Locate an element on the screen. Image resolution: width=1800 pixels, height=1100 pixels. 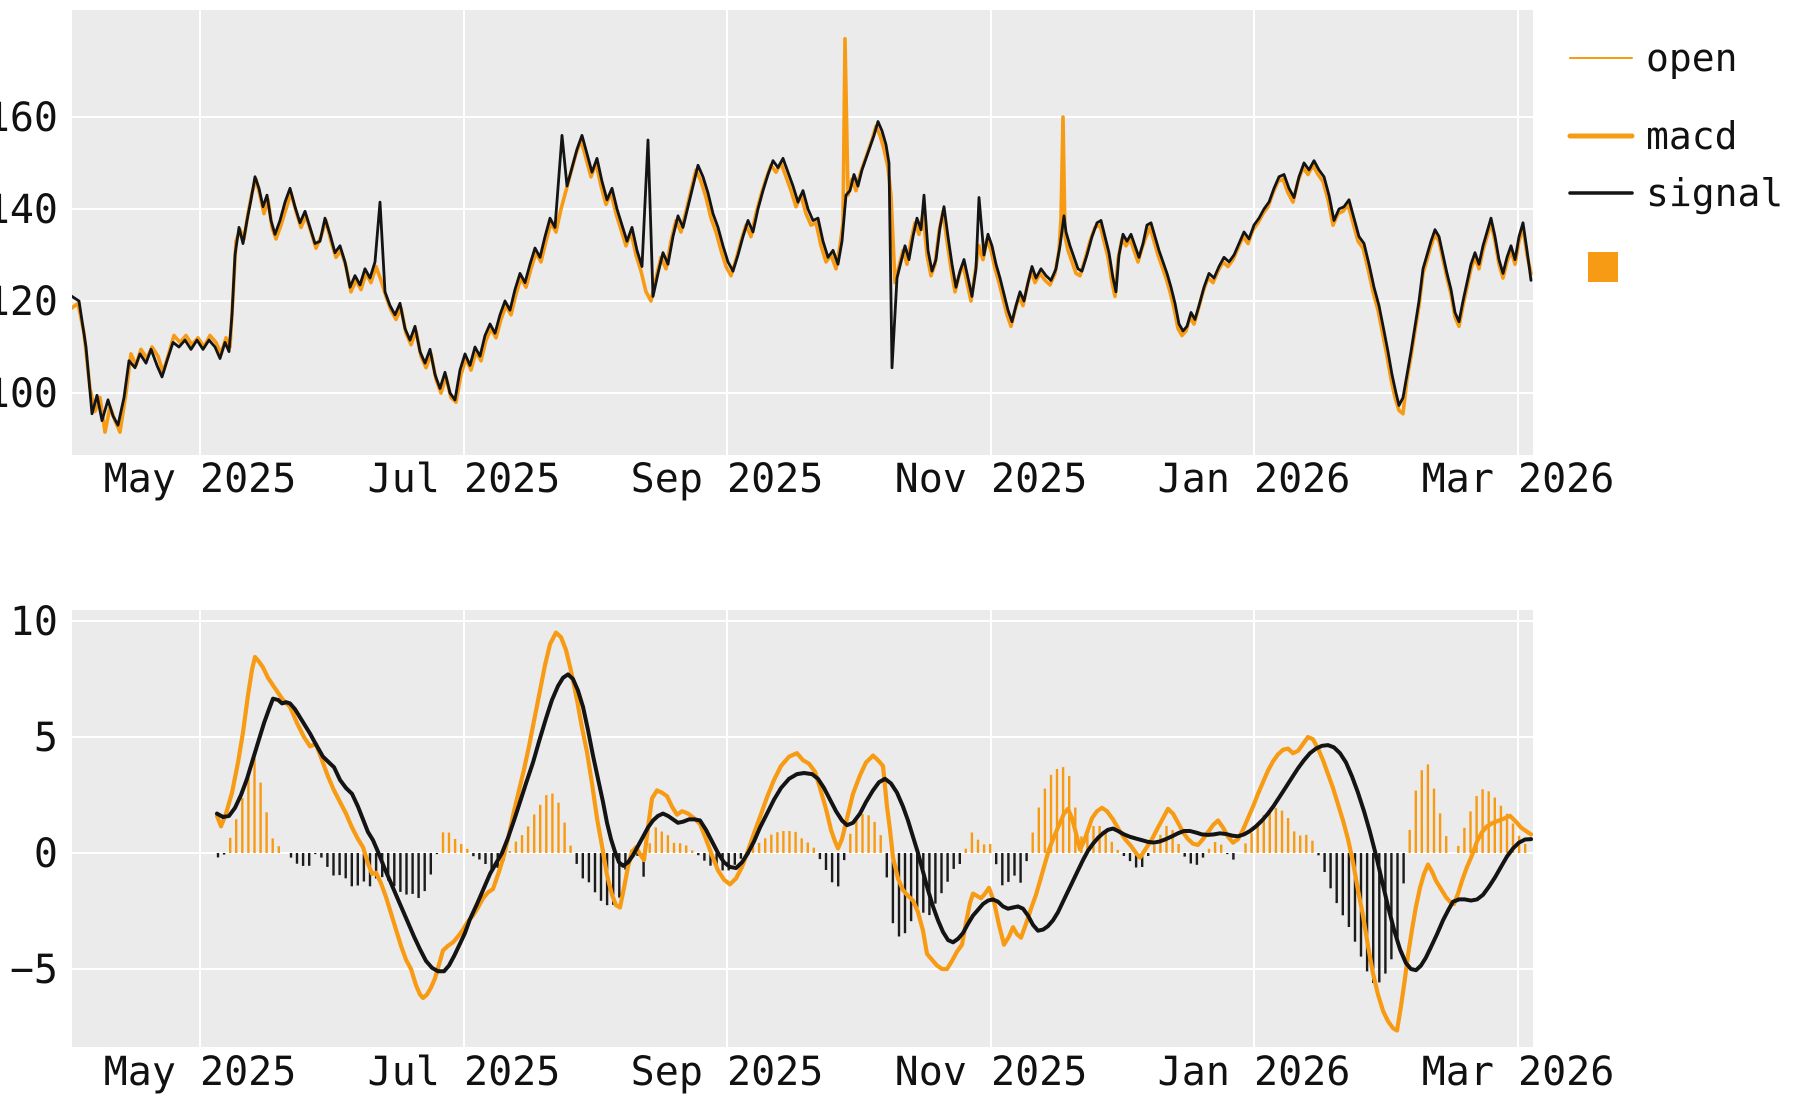
x-tick-label: Jan 2026 is located at coordinates (1254, 479).